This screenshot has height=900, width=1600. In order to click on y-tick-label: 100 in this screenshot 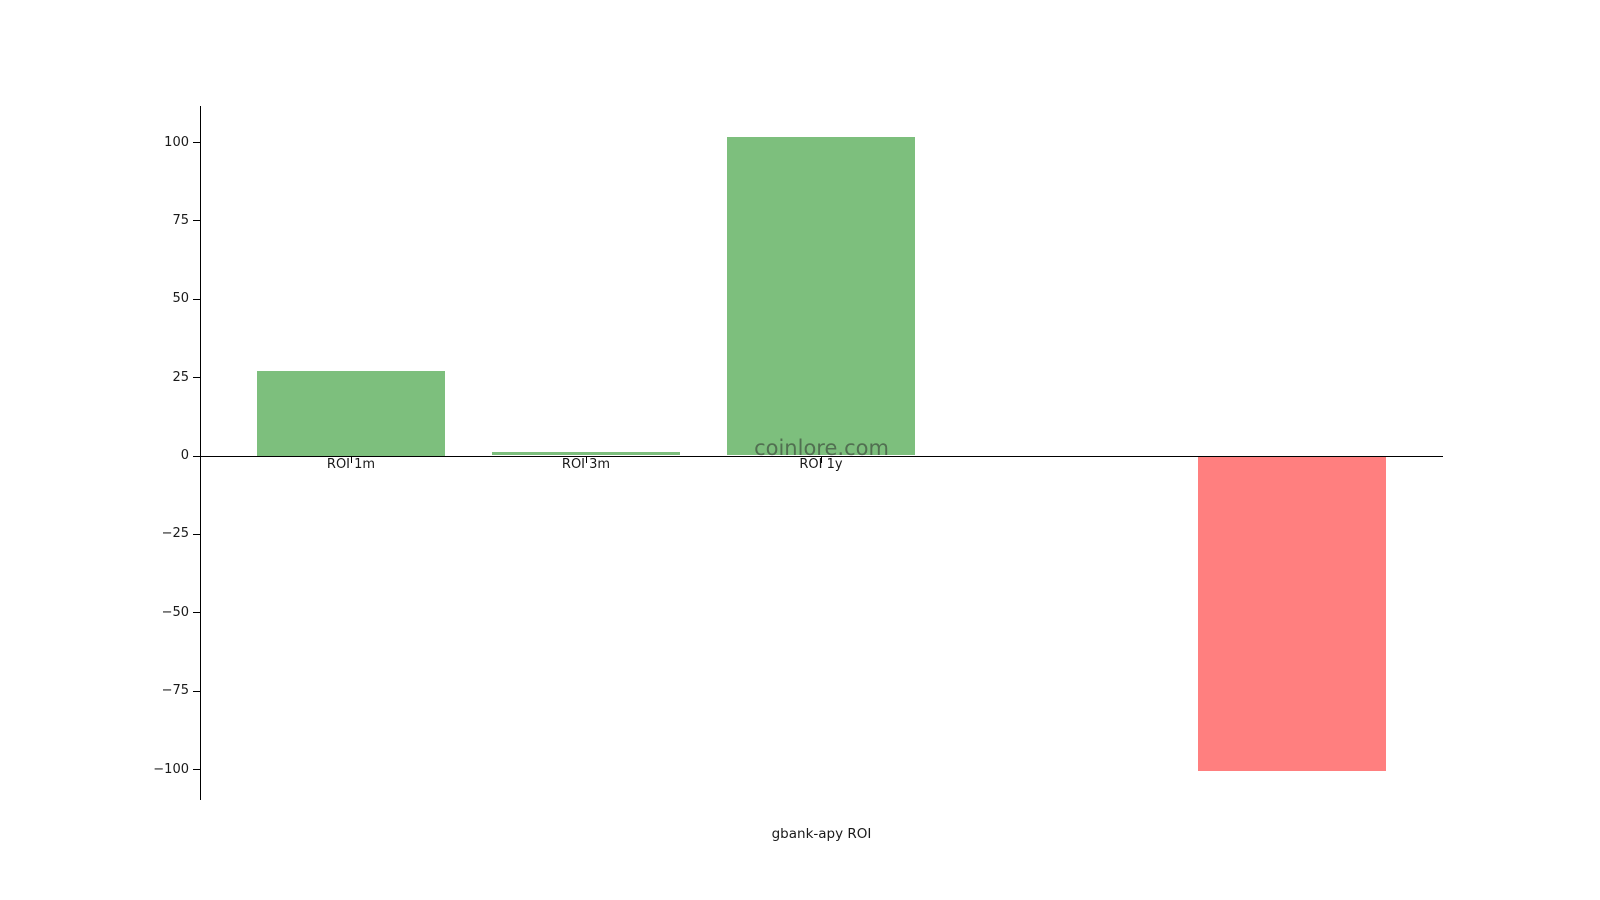, I will do `click(176, 142)`.